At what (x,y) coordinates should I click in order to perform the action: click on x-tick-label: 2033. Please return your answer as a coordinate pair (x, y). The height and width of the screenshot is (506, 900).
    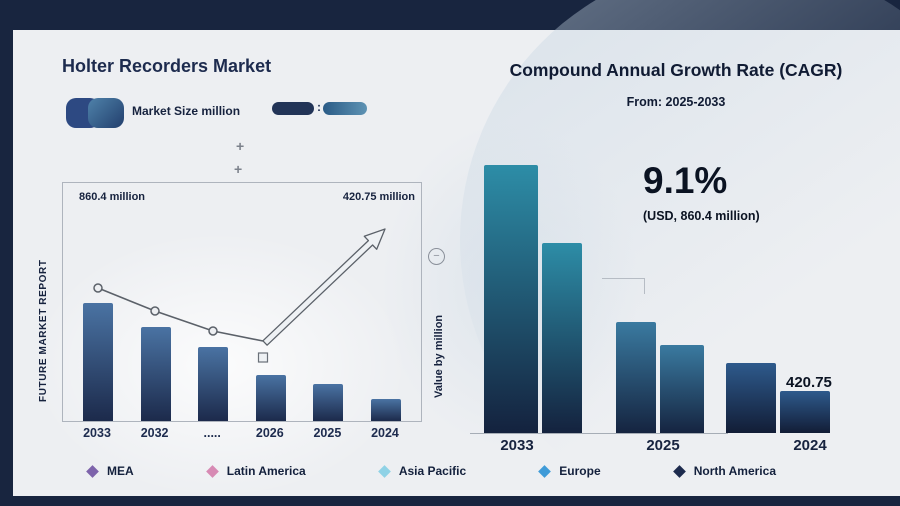
    Looking at the image, I should click on (97, 433).